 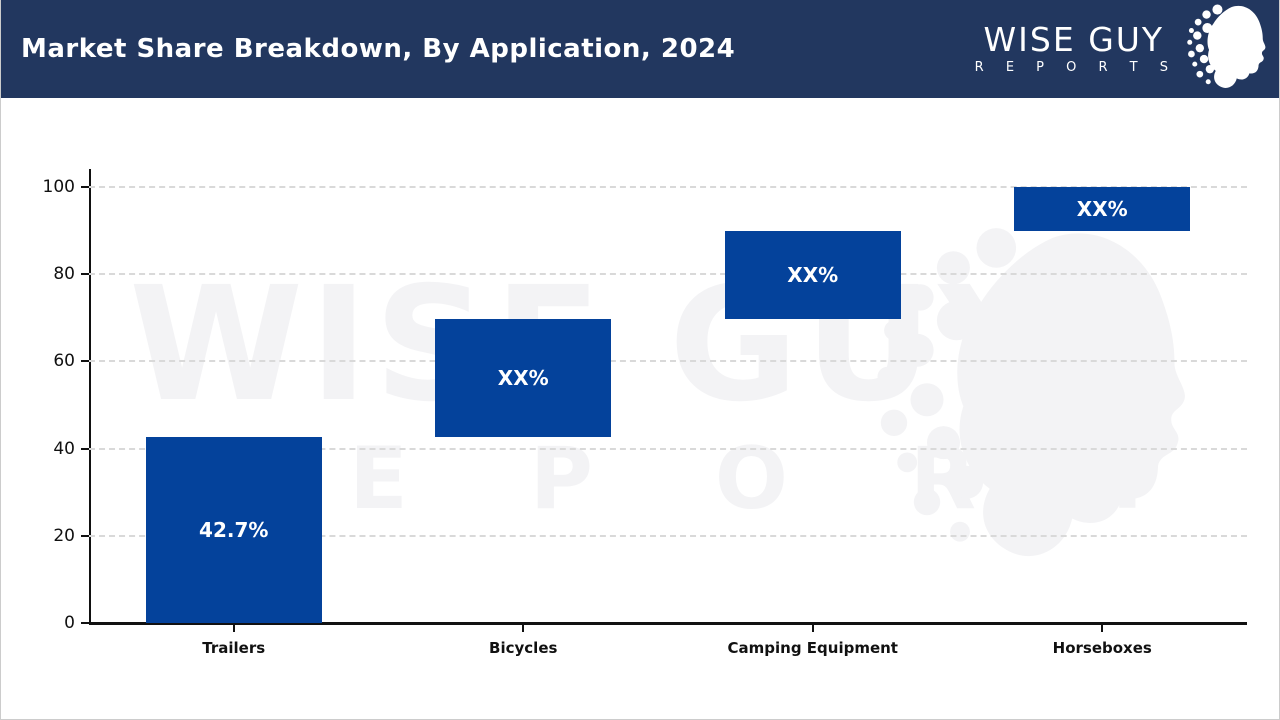 I want to click on bar-value-label: 42.7%, so click(x=234, y=529).